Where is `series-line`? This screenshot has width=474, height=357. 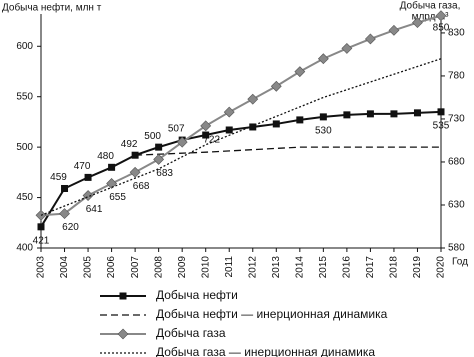
series-line is located at coordinates (288, 151).